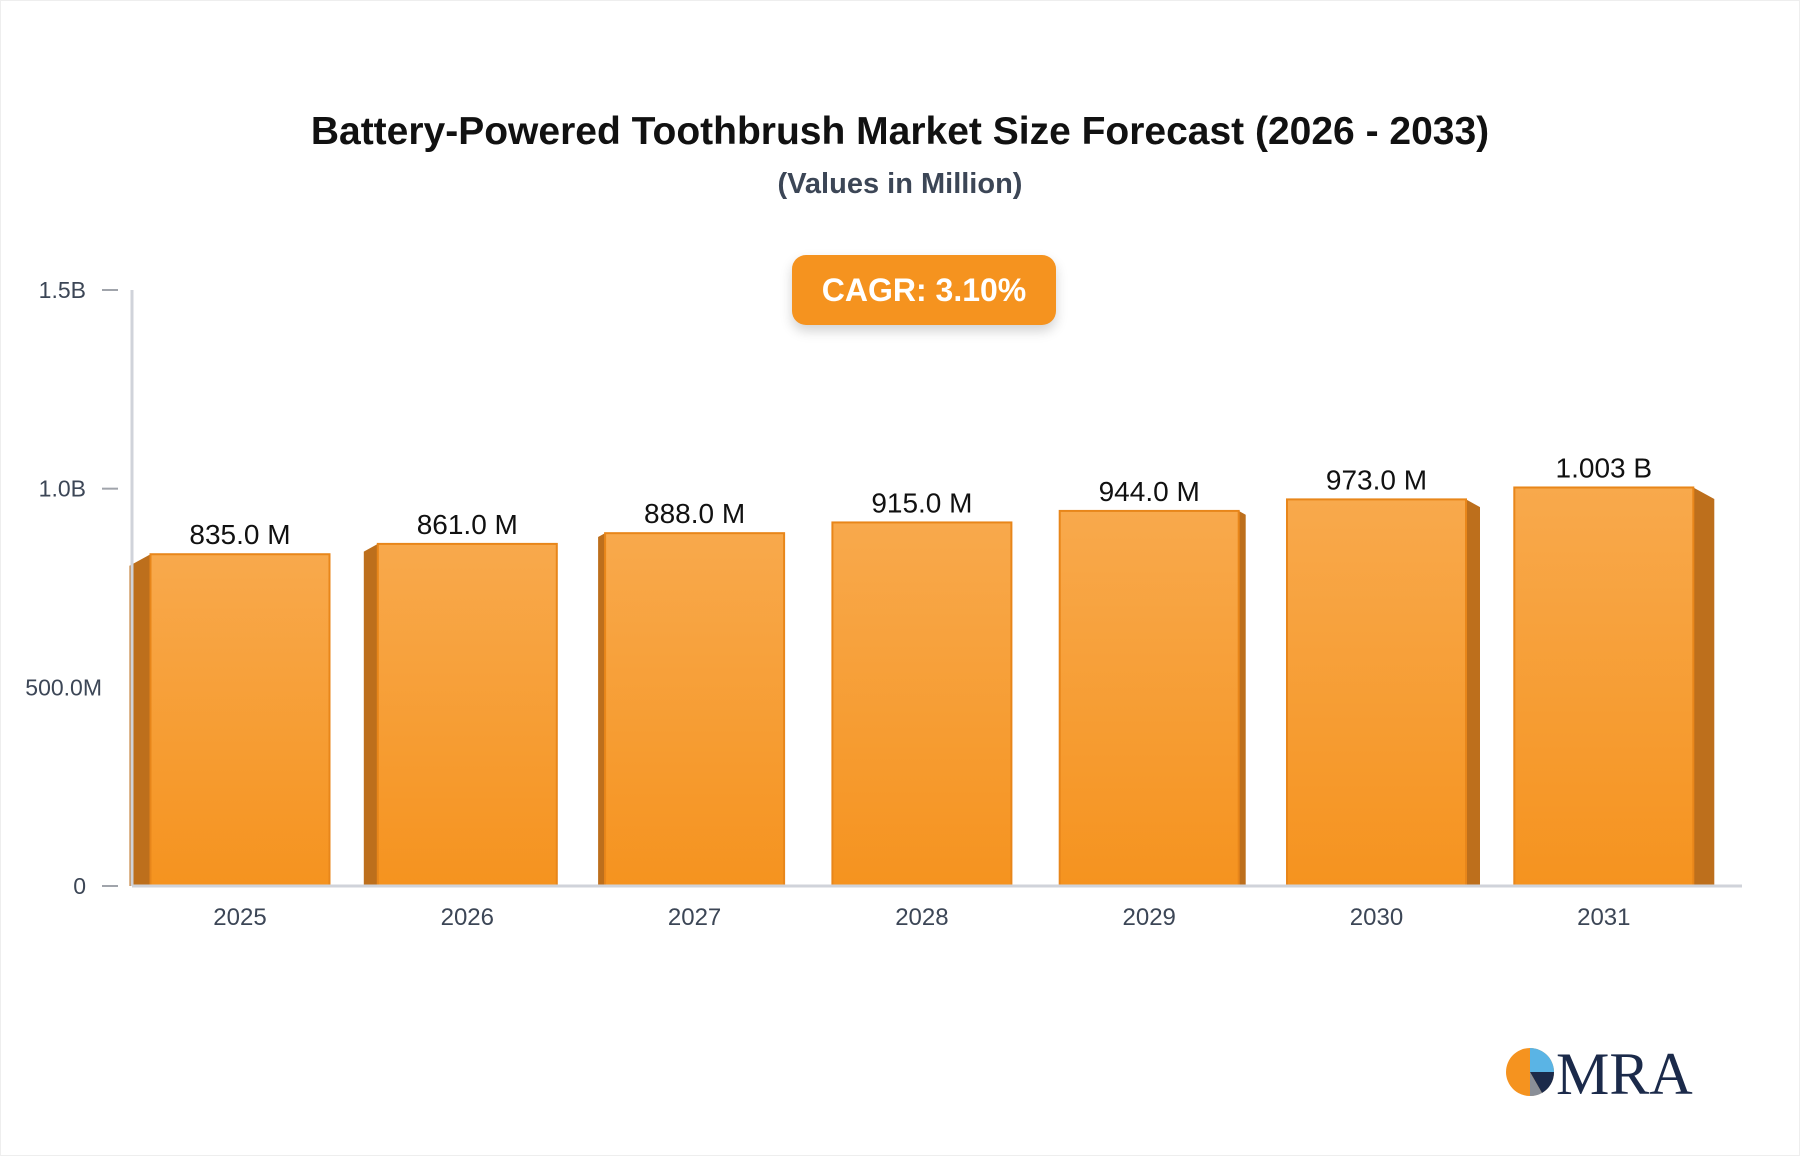 Image resolution: width=1800 pixels, height=1156 pixels. Describe the element at coordinates (1603, 917) in the screenshot. I see `x-tick-label: 2031` at that location.